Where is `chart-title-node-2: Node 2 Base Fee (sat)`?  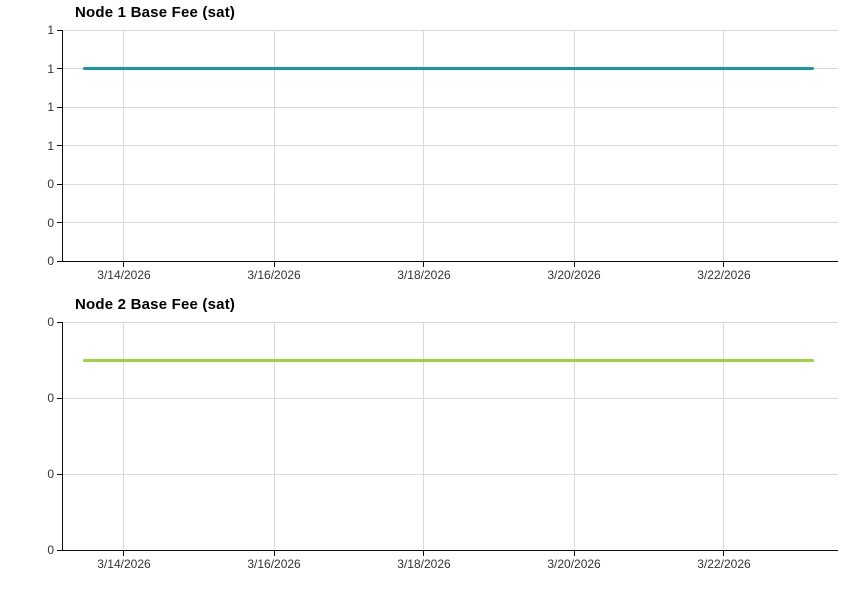 chart-title-node-2: Node 2 Base Fee (sat) is located at coordinates (155, 304).